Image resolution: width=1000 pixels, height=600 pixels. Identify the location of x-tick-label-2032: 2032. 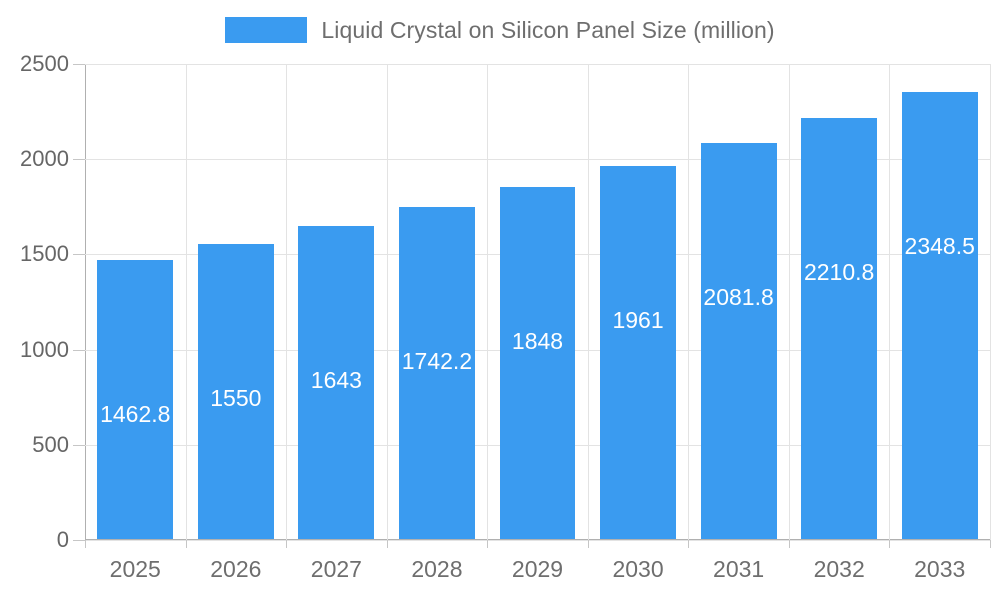
(839, 569).